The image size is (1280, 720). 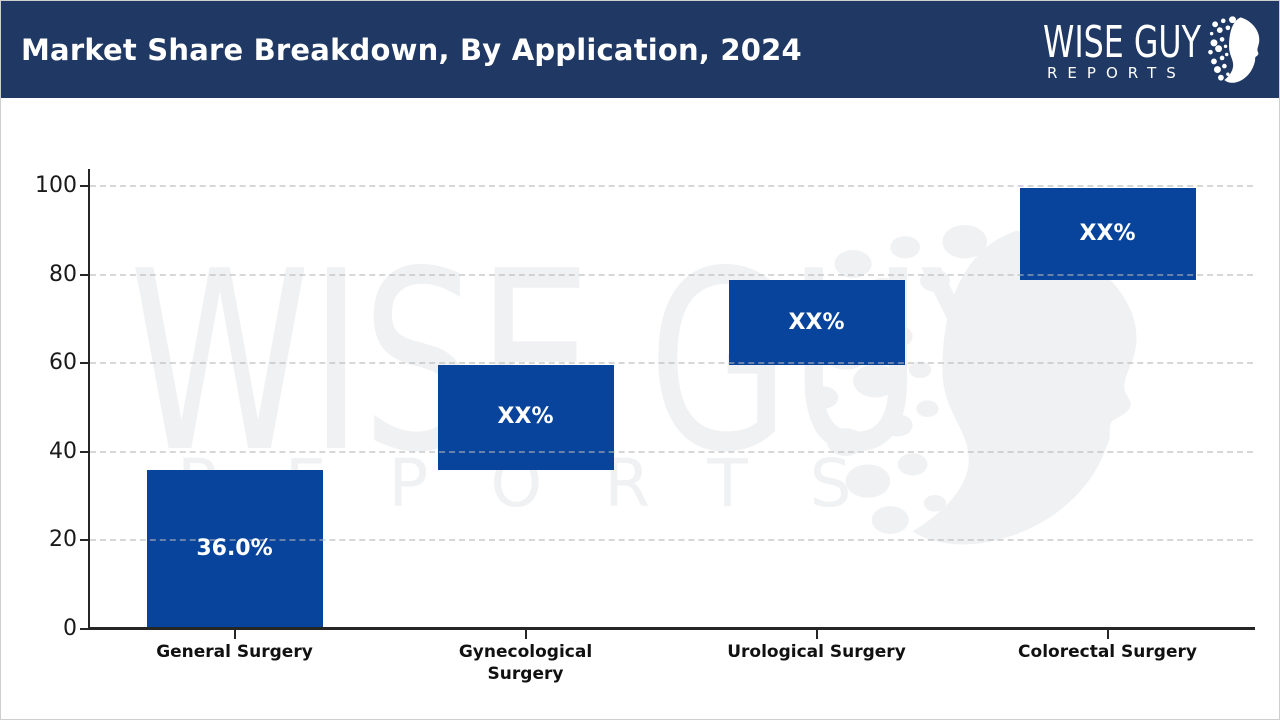 What do you see at coordinates (63, 274) in the screenshot?
I see `y-tick-label: 80` at bounding box center [63, 274].